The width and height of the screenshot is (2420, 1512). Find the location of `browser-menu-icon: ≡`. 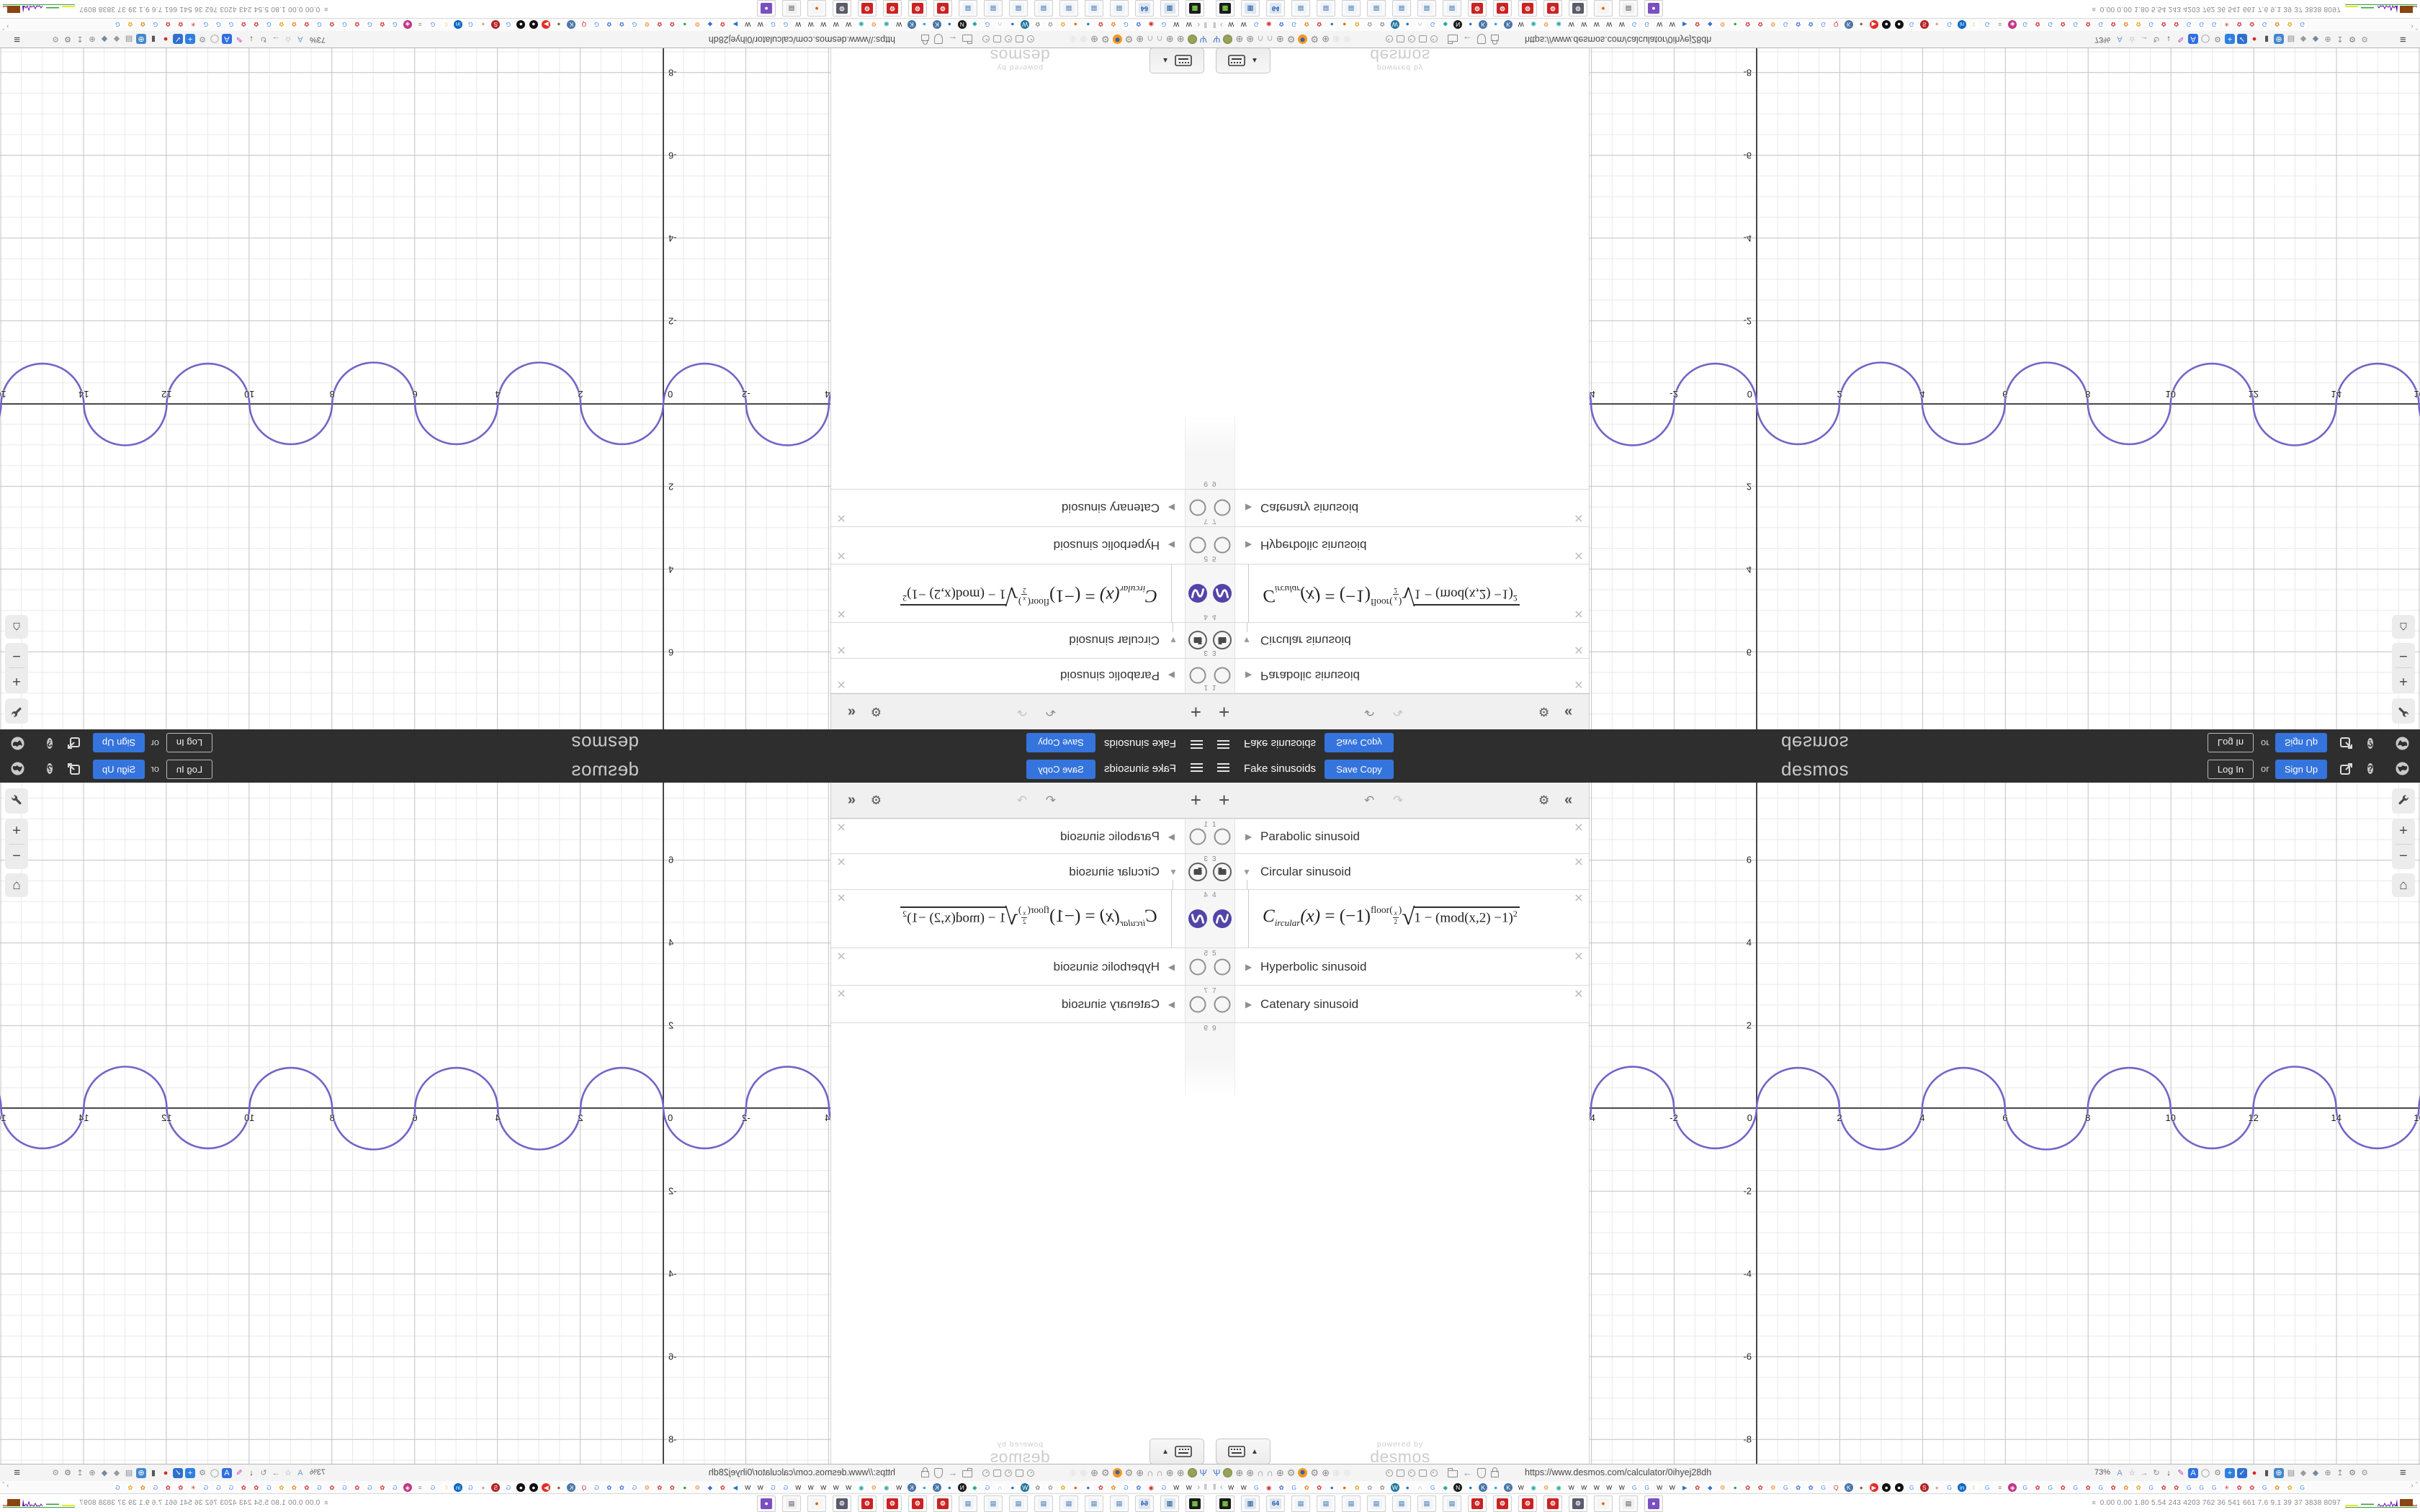

browser-menu-icon: ≡ is located at coordinates (2403, 1473).